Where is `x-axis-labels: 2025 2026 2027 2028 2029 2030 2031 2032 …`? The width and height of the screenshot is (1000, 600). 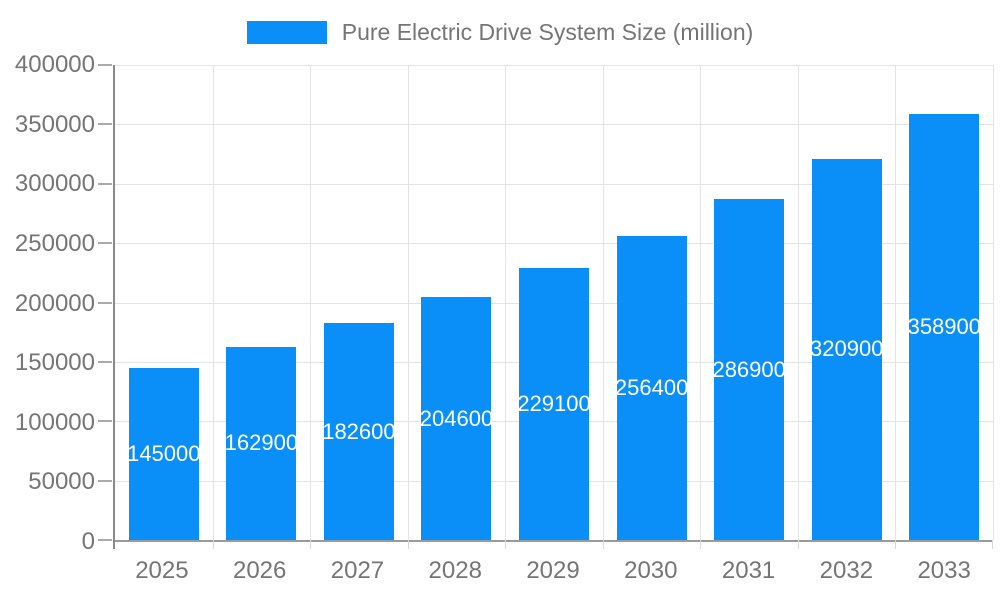 x-axis-labels: 2025 2026 2027 2028 2029 2030 2031 2032 … is located at coordinates (553, 571).